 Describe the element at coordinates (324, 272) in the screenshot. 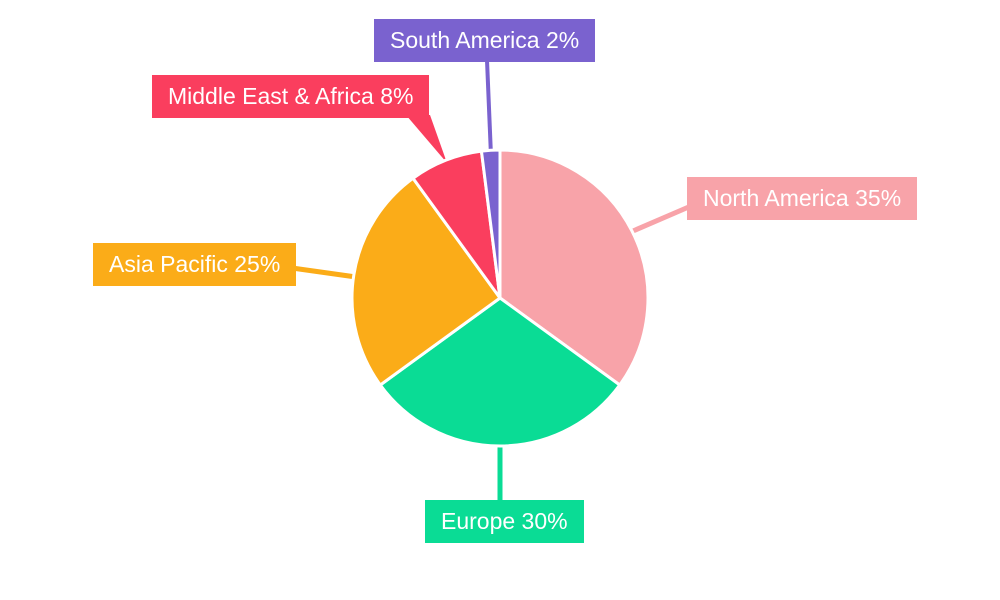

I see `leader-line-asia-pacific` at that location.